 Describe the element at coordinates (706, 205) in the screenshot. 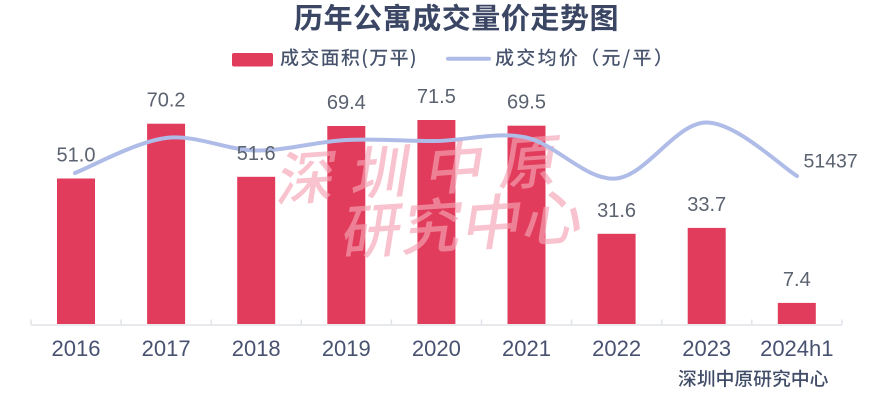

I see `svg-text: 33.7` at that location.